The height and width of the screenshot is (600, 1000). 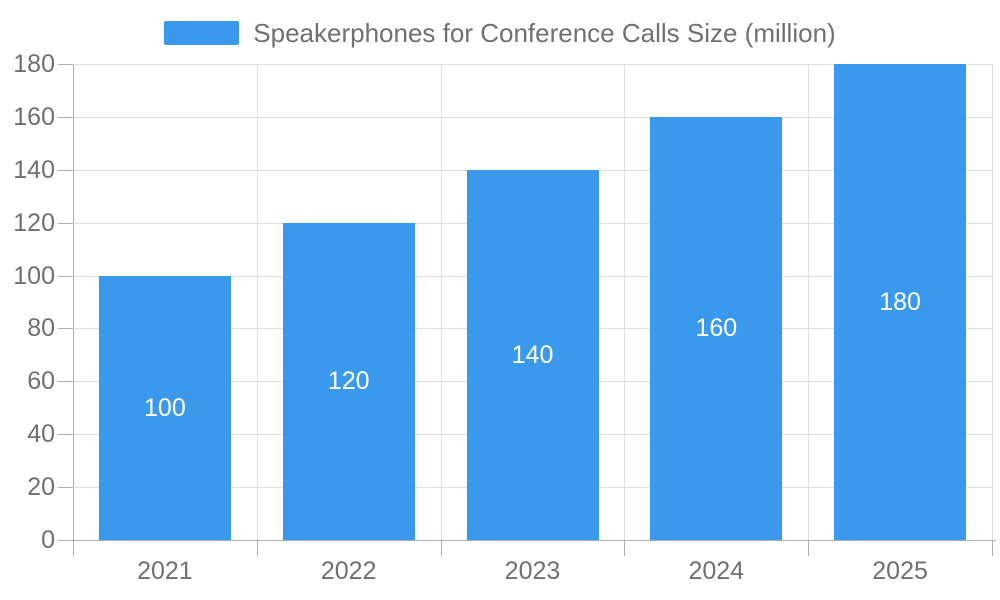 I want to click on x-axis-tick-label: 2024, so click(x=716, y=571).